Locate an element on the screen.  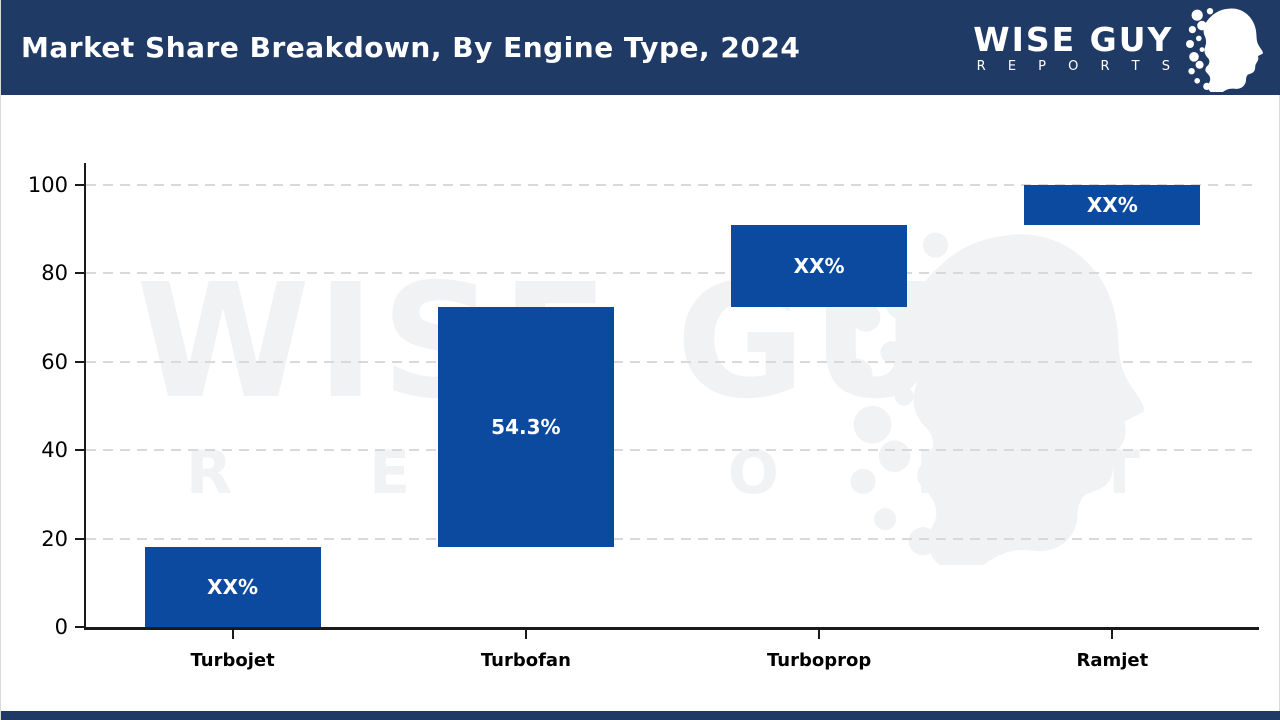
wise-guy-logo: WISE GUY R E P O R T S is located at coordinates (1124, 48).